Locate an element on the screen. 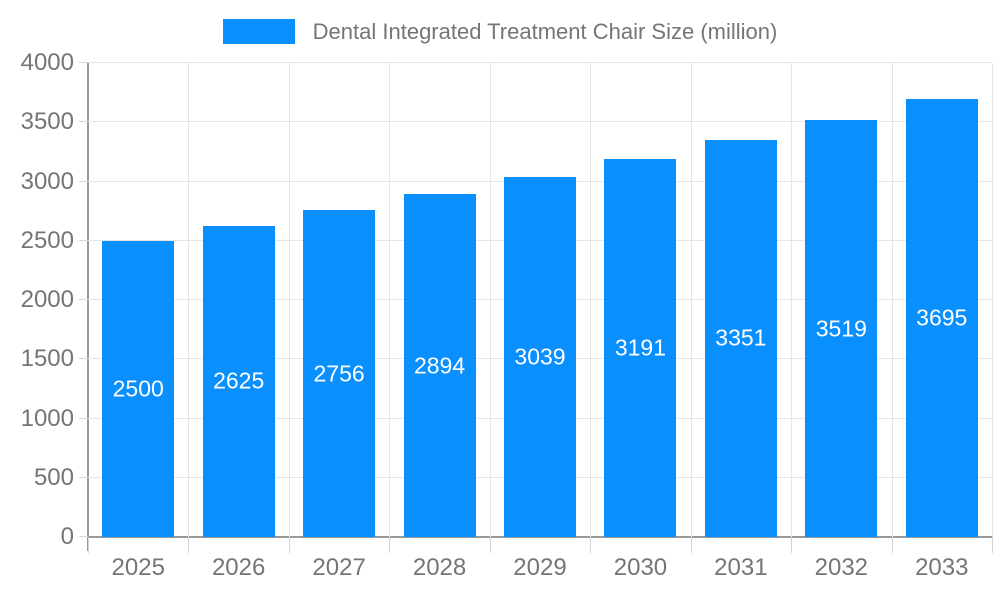 Image resolution: width=1000 pixels, height=600 pixels. y-axis-tick-label: 2500 is located at coordinates (47, 240).